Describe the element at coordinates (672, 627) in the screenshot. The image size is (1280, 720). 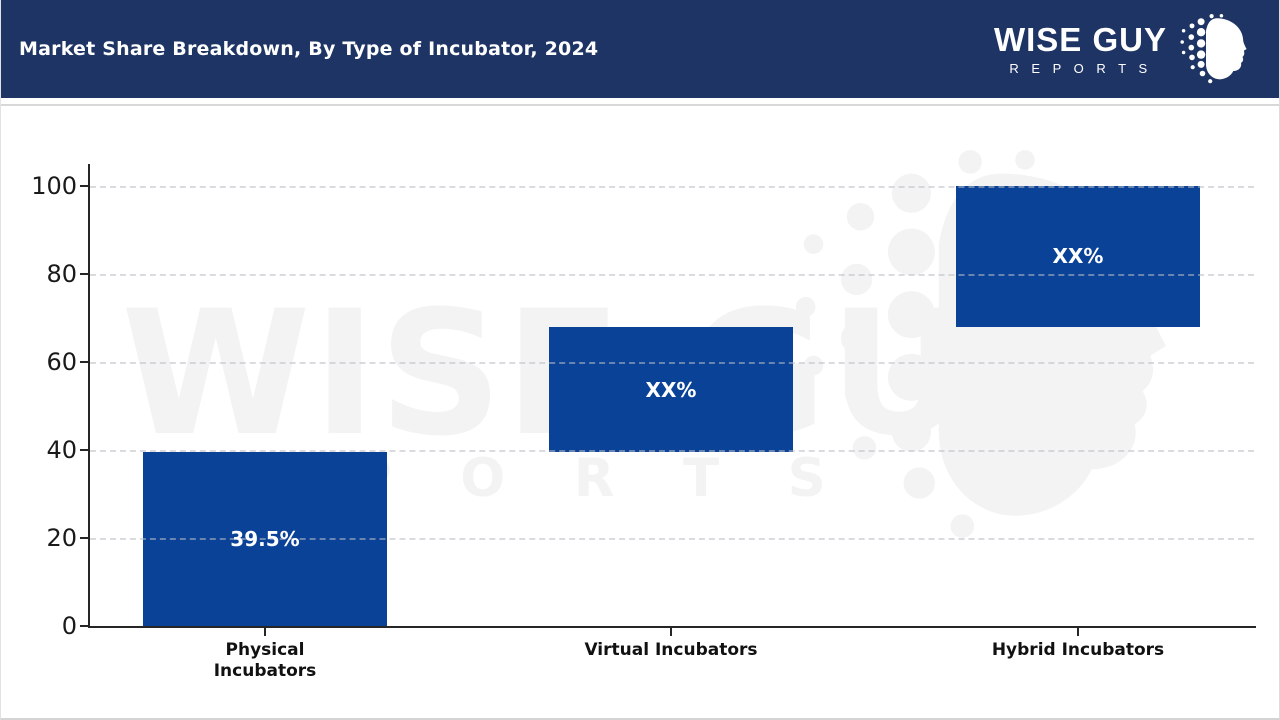
I see `x-axis-line` at that location.